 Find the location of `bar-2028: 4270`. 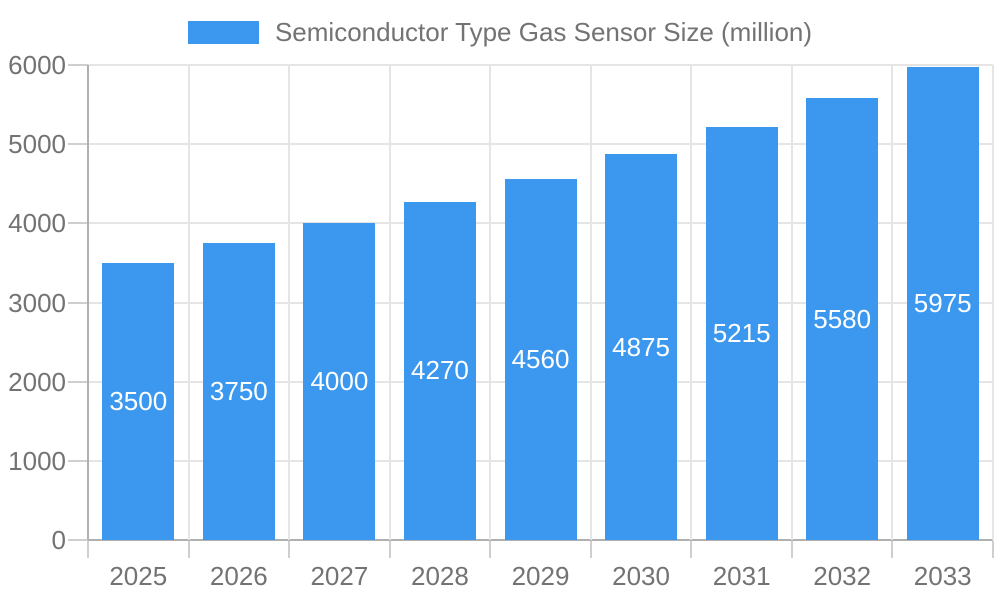

bar-2028: 4270 is located at coordinates (439, 370).